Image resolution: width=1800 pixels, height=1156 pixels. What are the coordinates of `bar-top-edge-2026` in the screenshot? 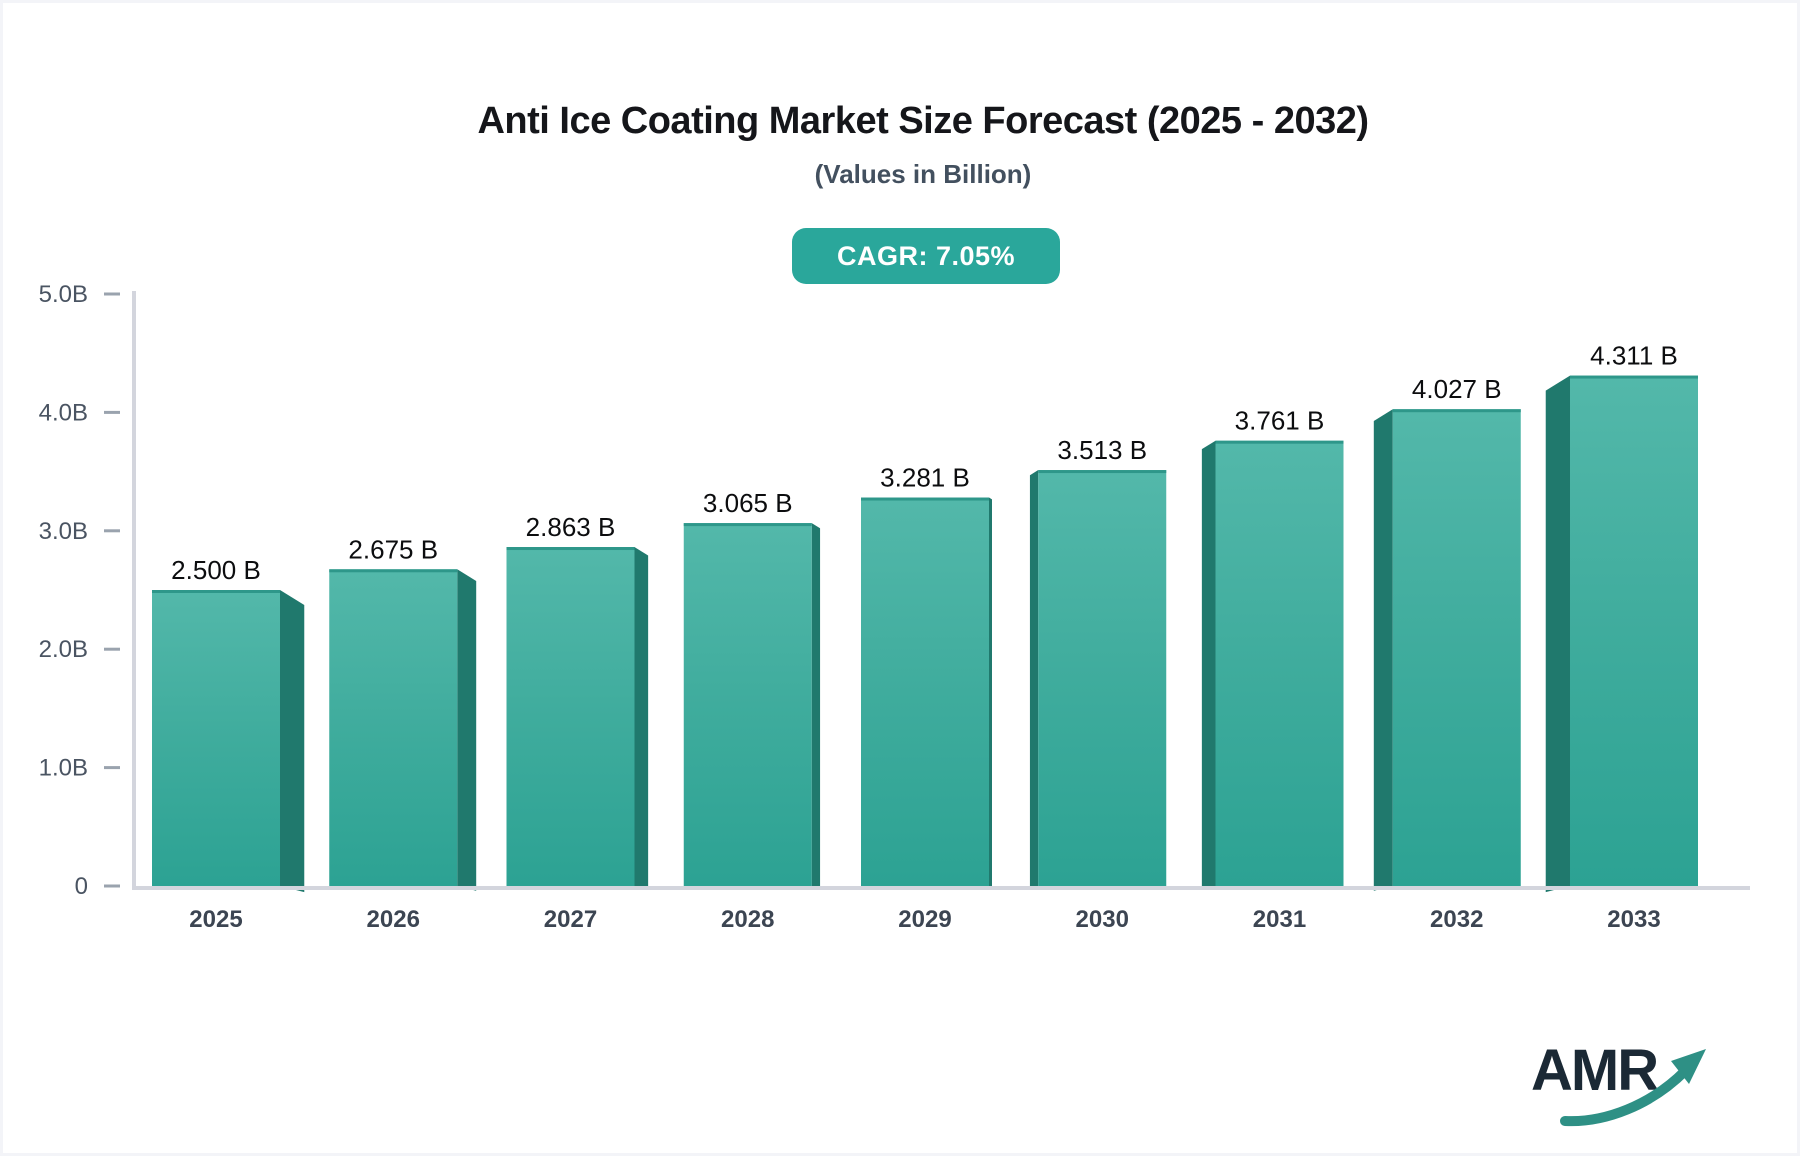 It's located at (393, 571).